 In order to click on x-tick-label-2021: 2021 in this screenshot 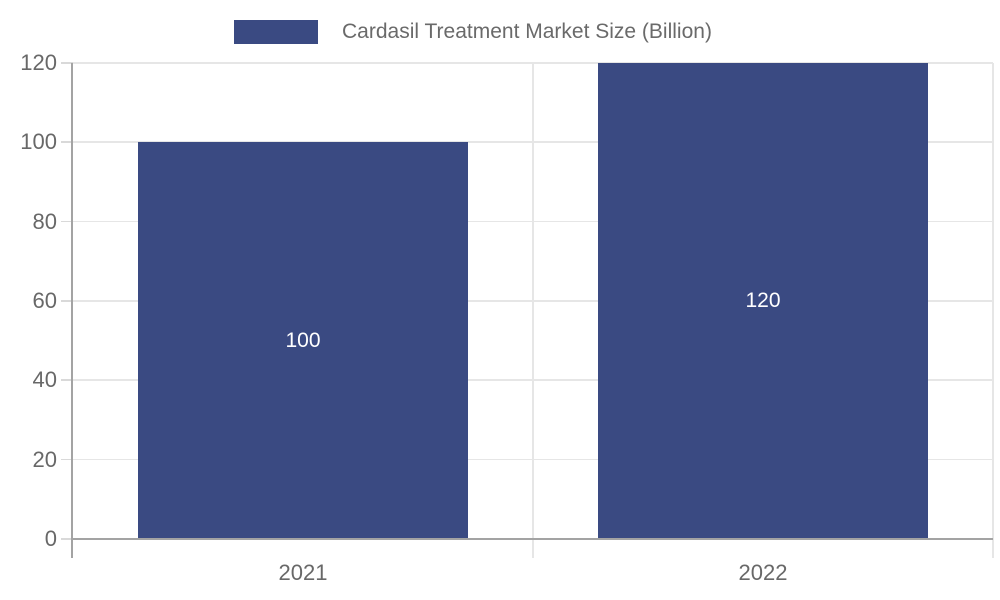, I will do `click(303, 572)`.